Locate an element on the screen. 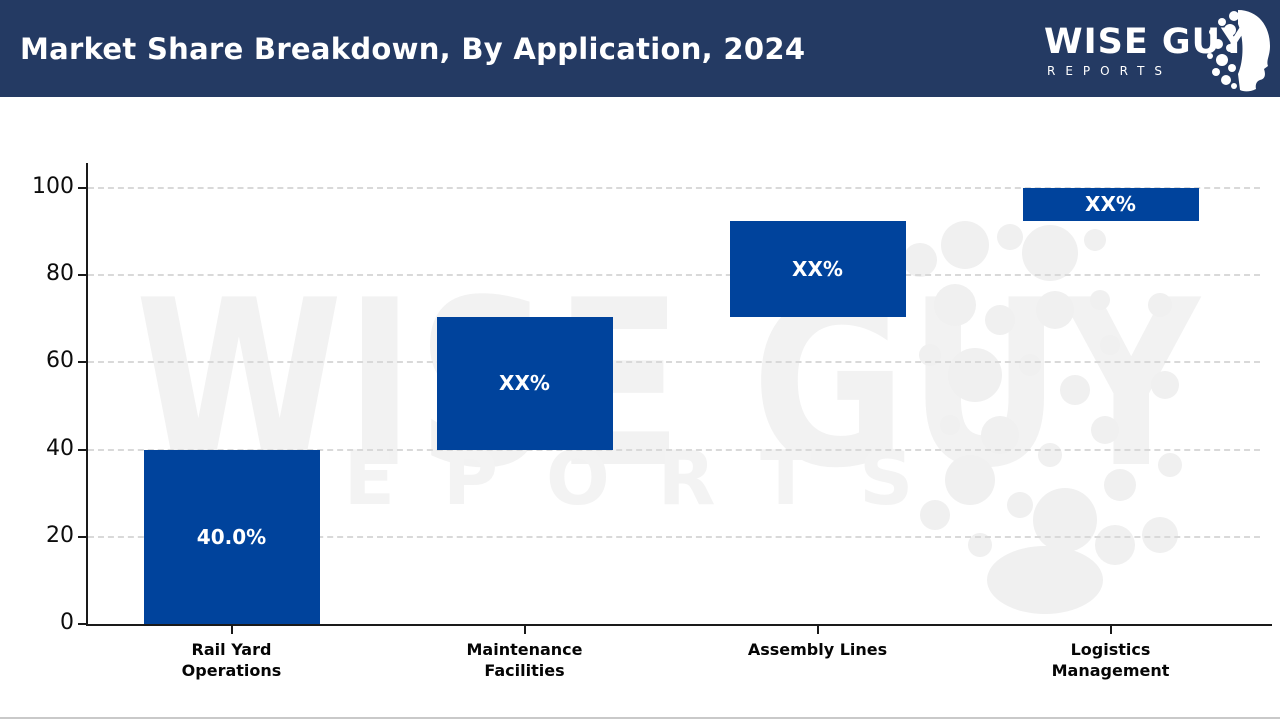 This screenshot has height=720, width=1280. y-tick-label-20: 20 is located at coordinates (60, 535).